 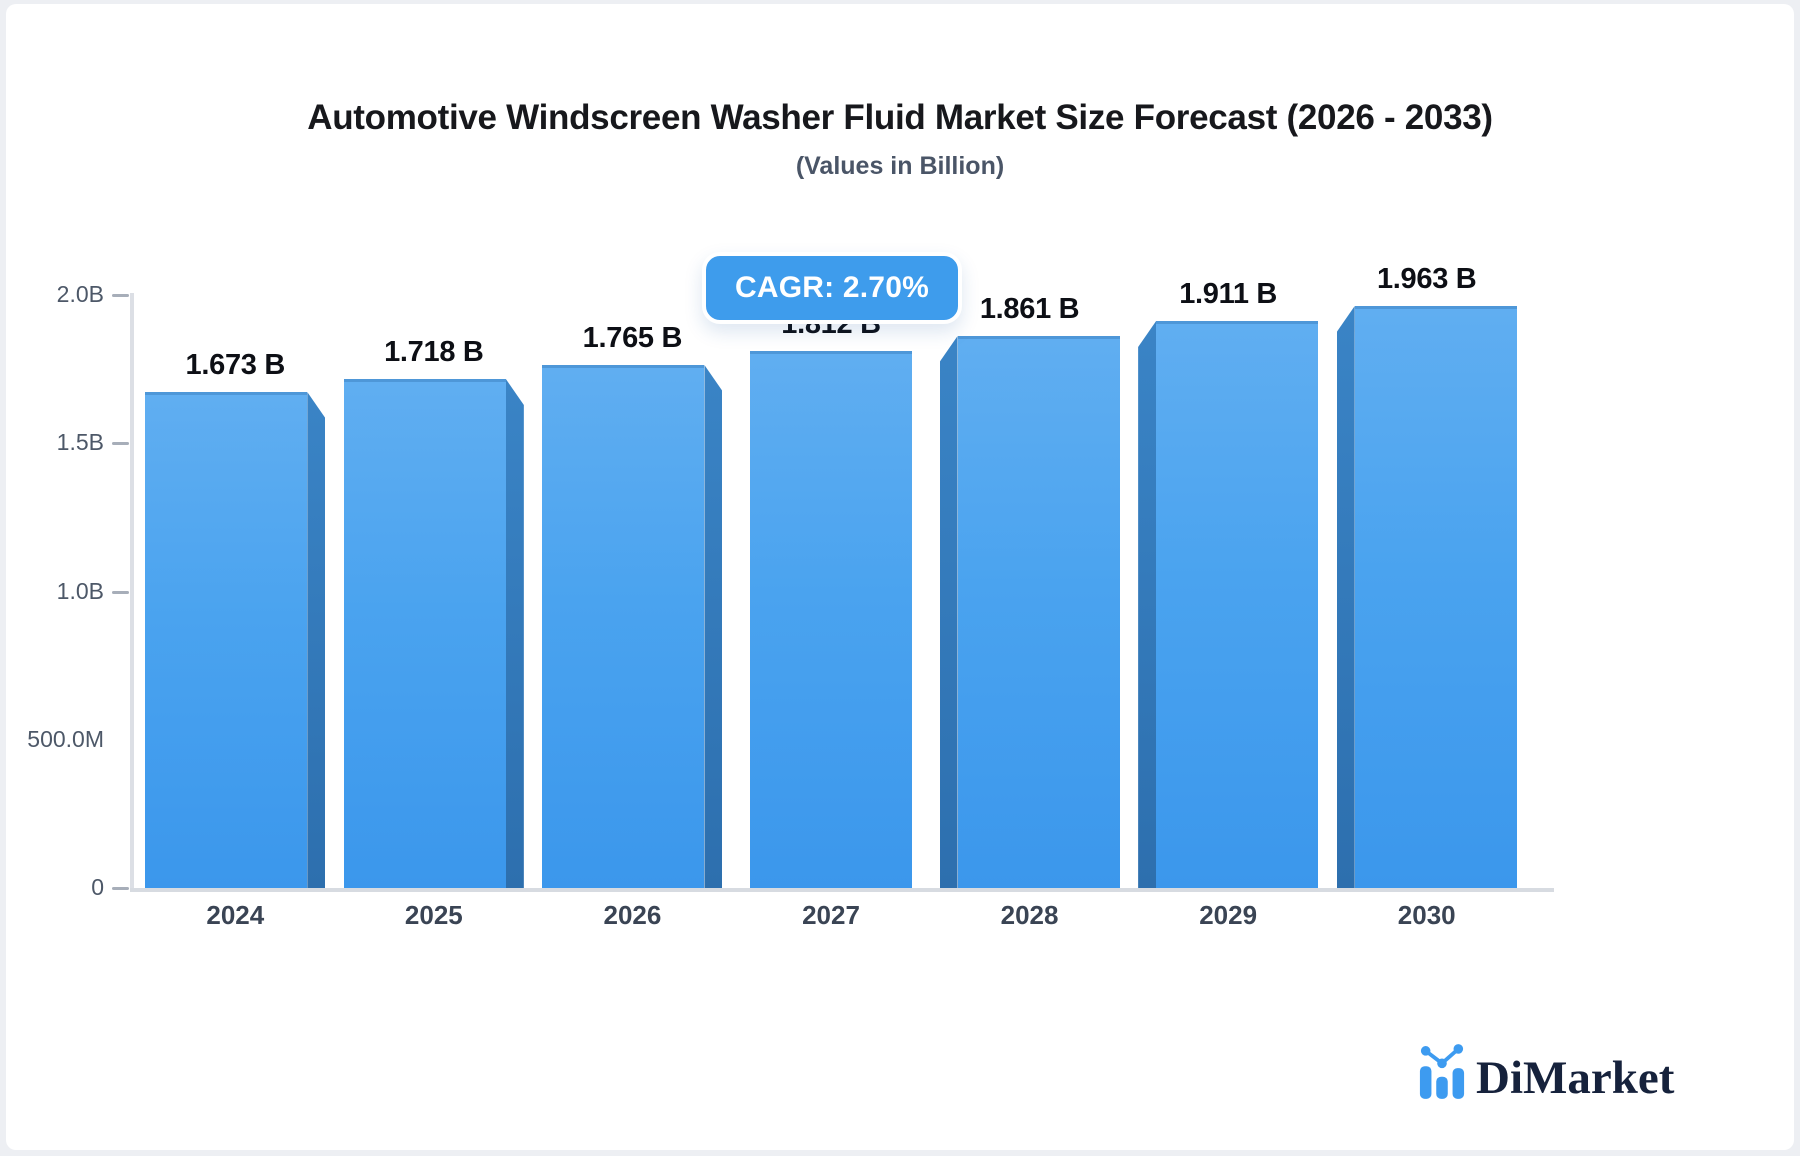 What do you see at coordinates (1435, 597) in the screenshot?
I see `bar-face-2030` at bounding box center [1435, 597].